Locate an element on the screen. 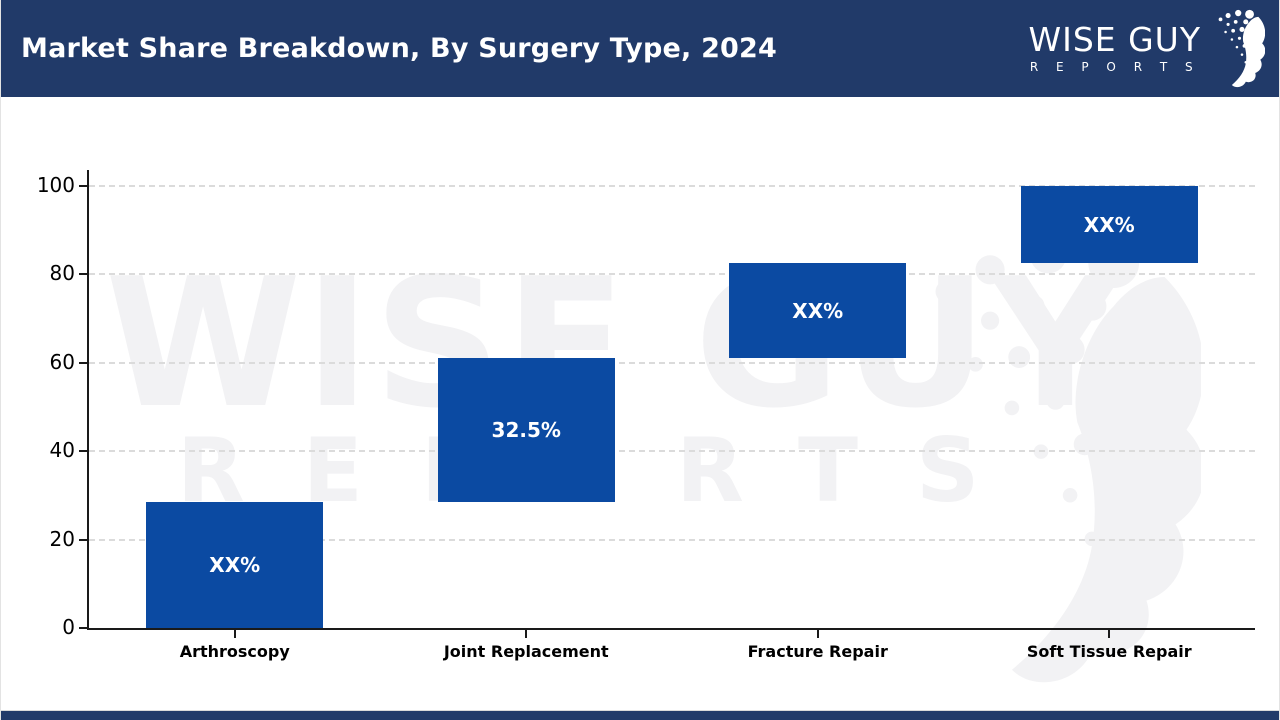 This screenshot has width=1280, height=720. bar-value-label: 32.5% is located at coordinates (526, 430).